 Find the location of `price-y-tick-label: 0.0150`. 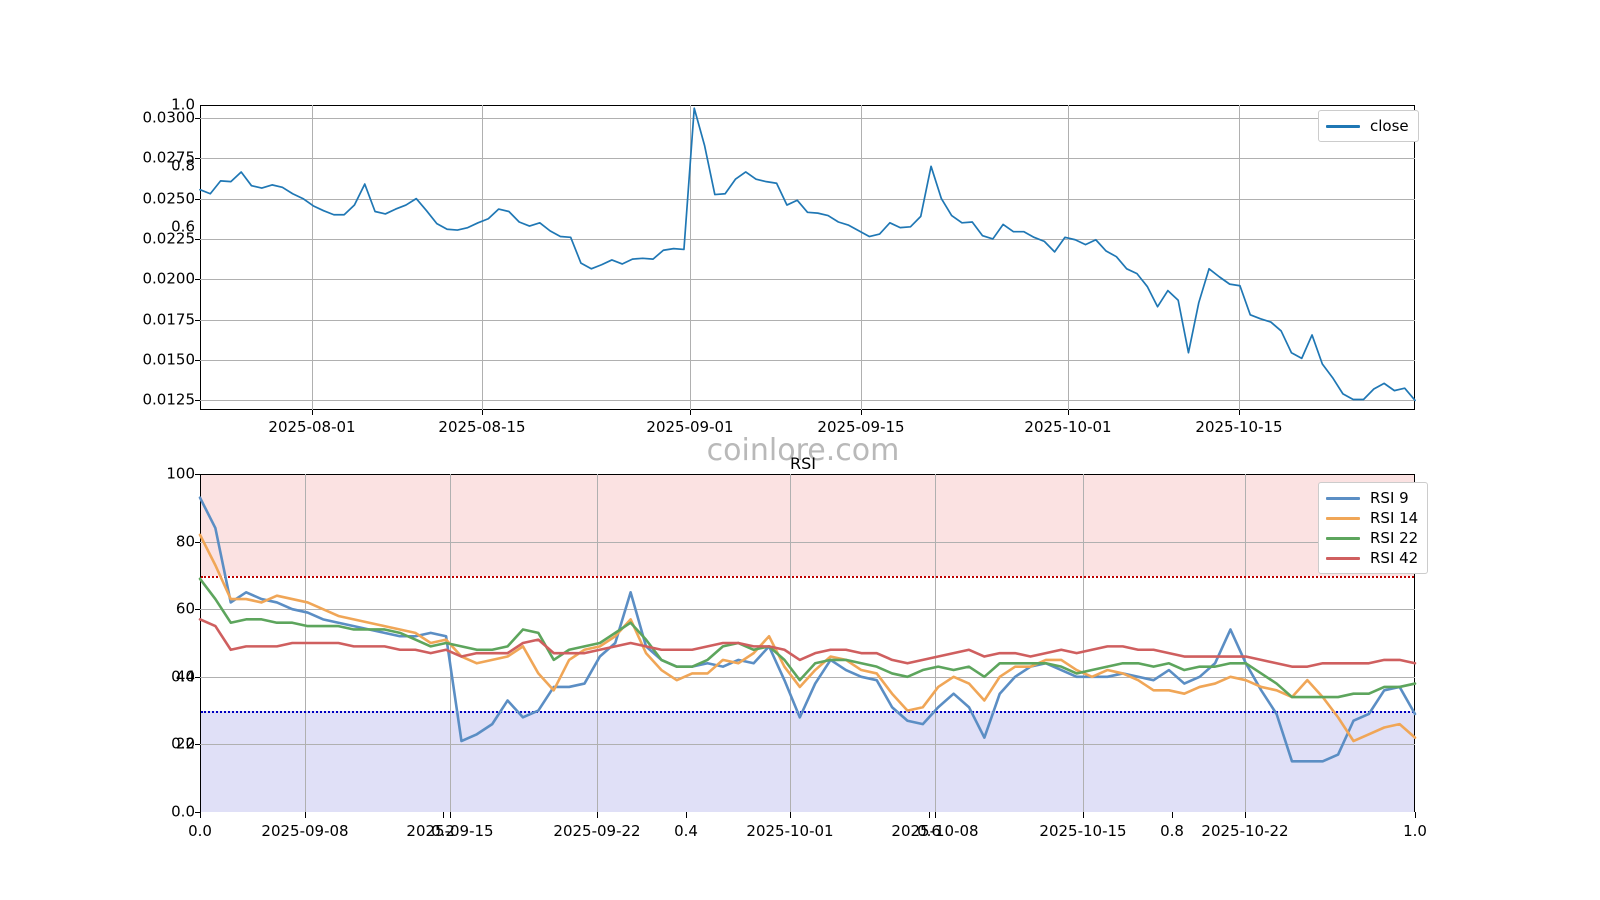

price-y-tick-label: 0.0150 is located at coordinates (169, 359).